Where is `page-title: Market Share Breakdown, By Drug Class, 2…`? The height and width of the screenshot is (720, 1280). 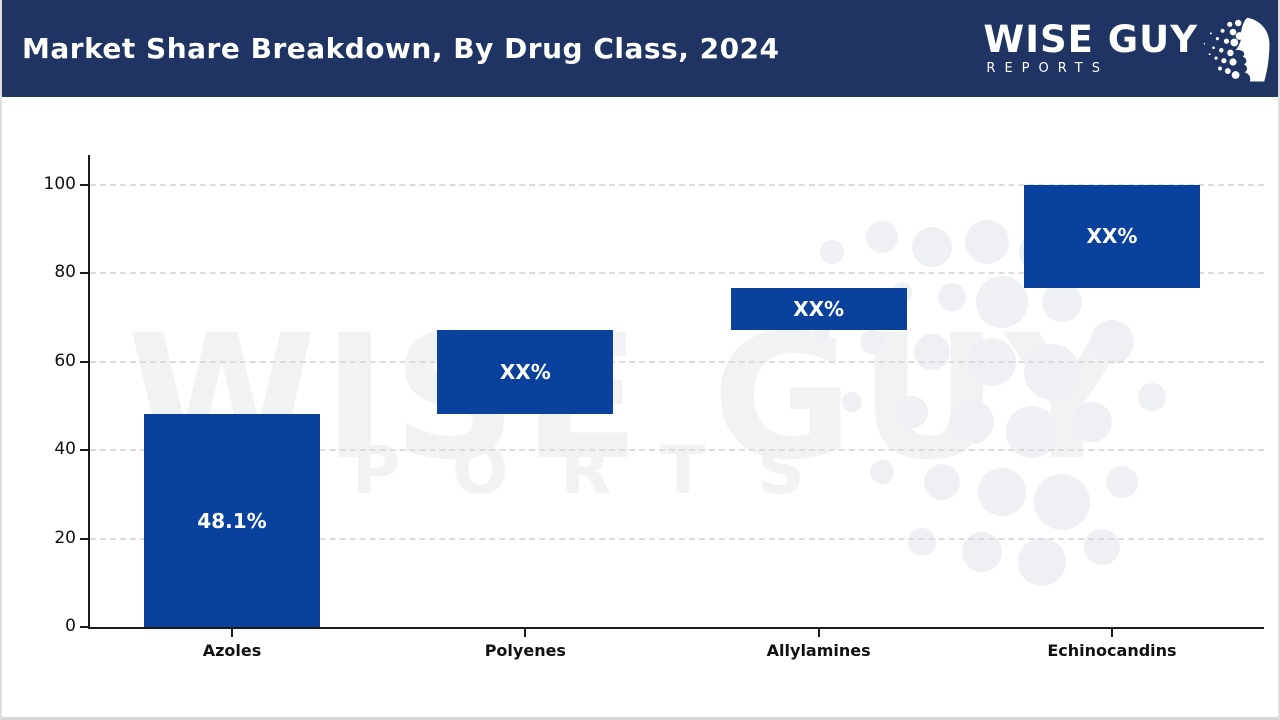
page-title: Market Share Breakdown, By Drug Class, 2… is located at coordinates (401, 48).